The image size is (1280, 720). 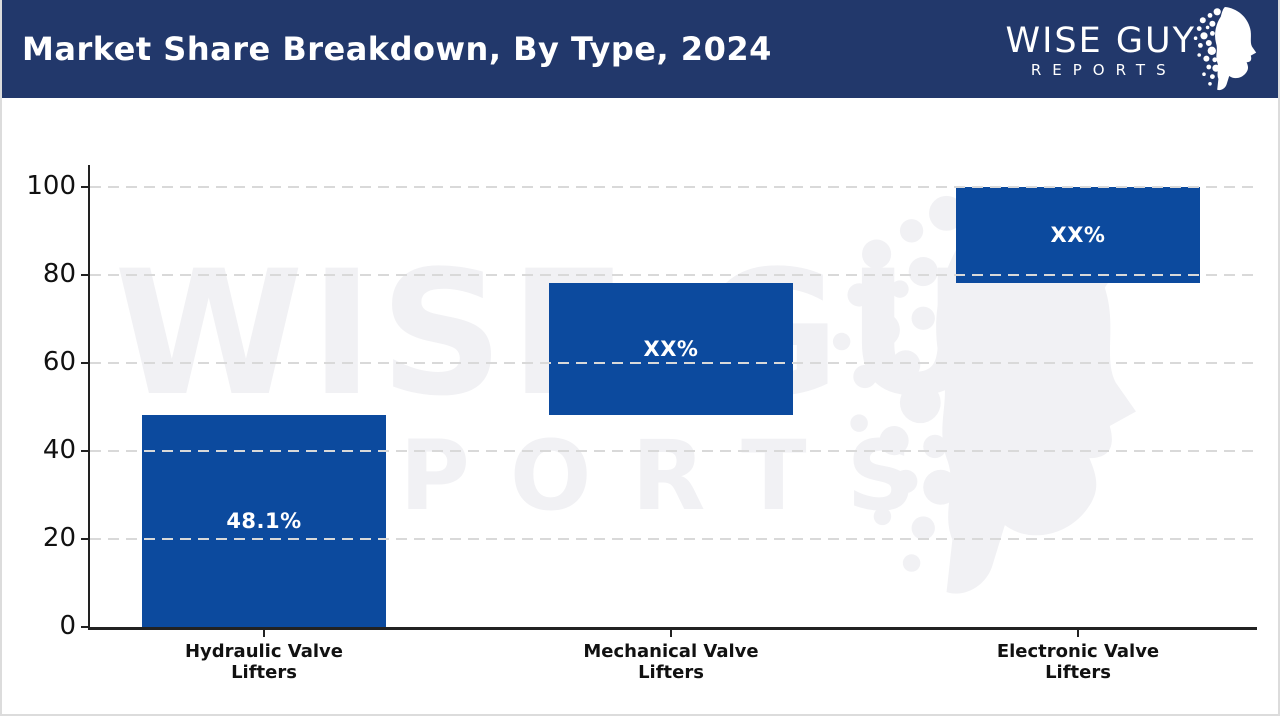 I want to click on x-category-label-2: Mechanical Valve Lifters, so click(x=671, y=662).